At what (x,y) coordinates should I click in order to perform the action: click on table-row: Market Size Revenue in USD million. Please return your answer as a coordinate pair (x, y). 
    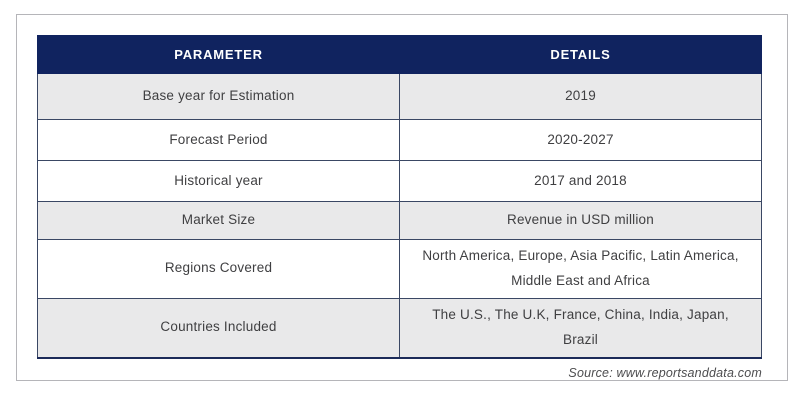
    Looking at the image, I should click on (399, 220).